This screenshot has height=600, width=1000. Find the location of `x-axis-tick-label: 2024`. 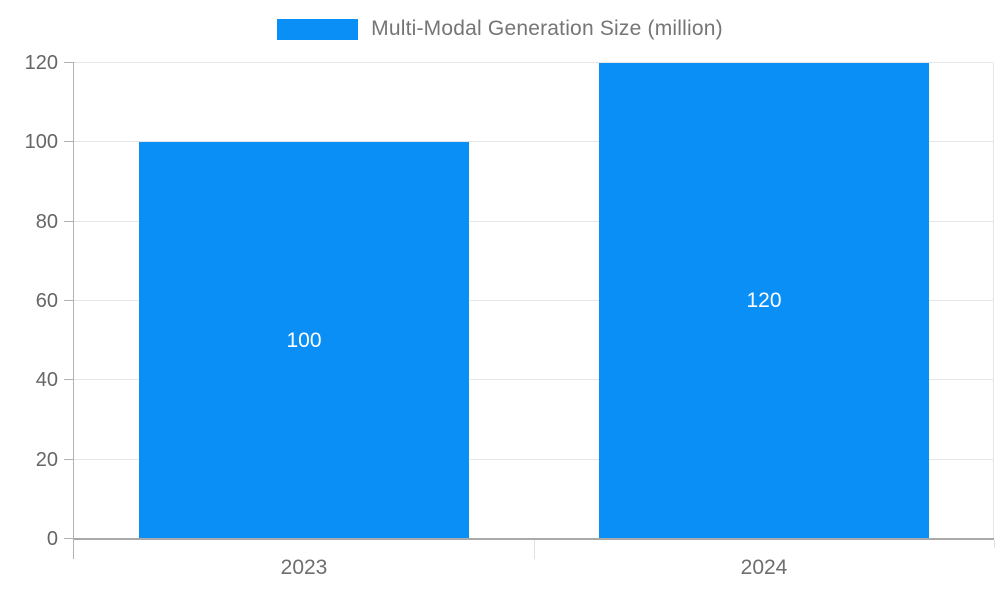

x-axis-tick-label: 2024 is located at coordinates (764, 567).